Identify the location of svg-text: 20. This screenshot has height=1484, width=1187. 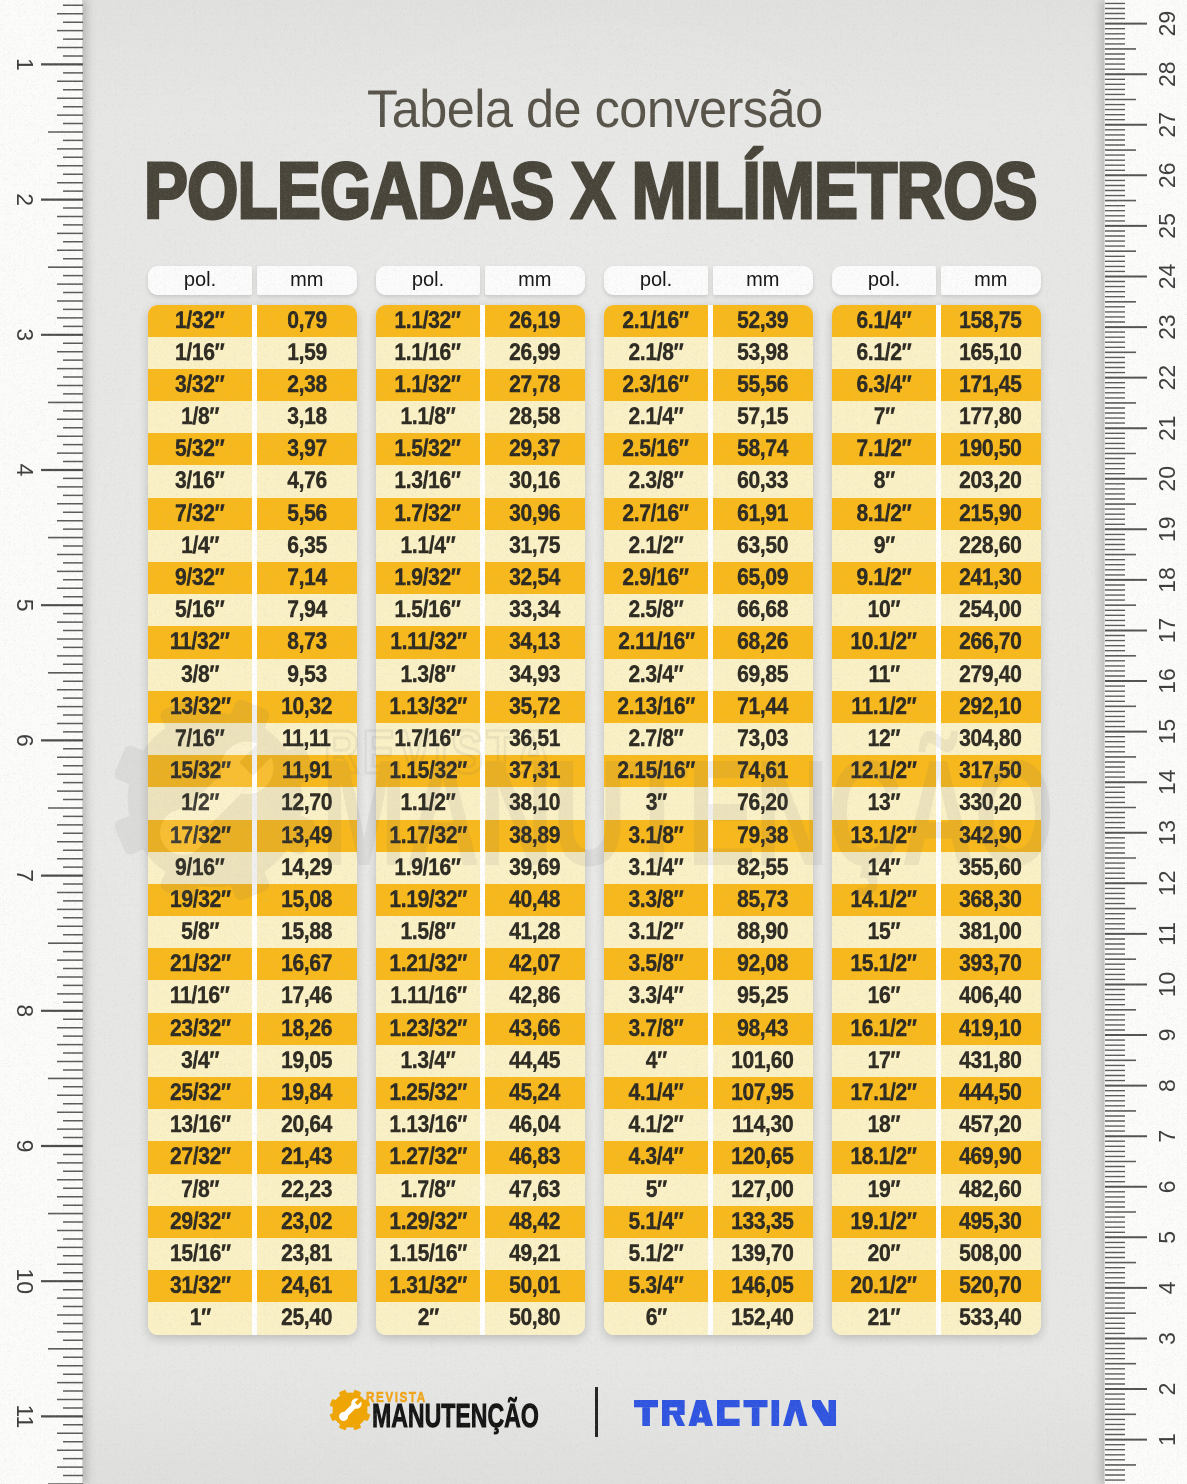
(1167, 479).